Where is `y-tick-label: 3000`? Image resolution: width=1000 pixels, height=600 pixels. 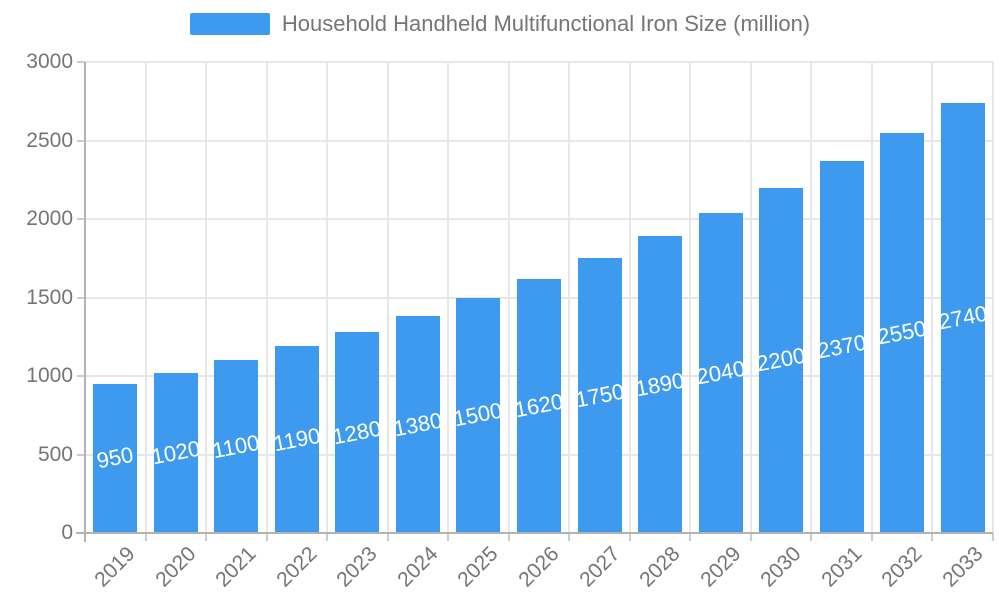
y-tick-label: 3000 is located at coordinates (49, 61).